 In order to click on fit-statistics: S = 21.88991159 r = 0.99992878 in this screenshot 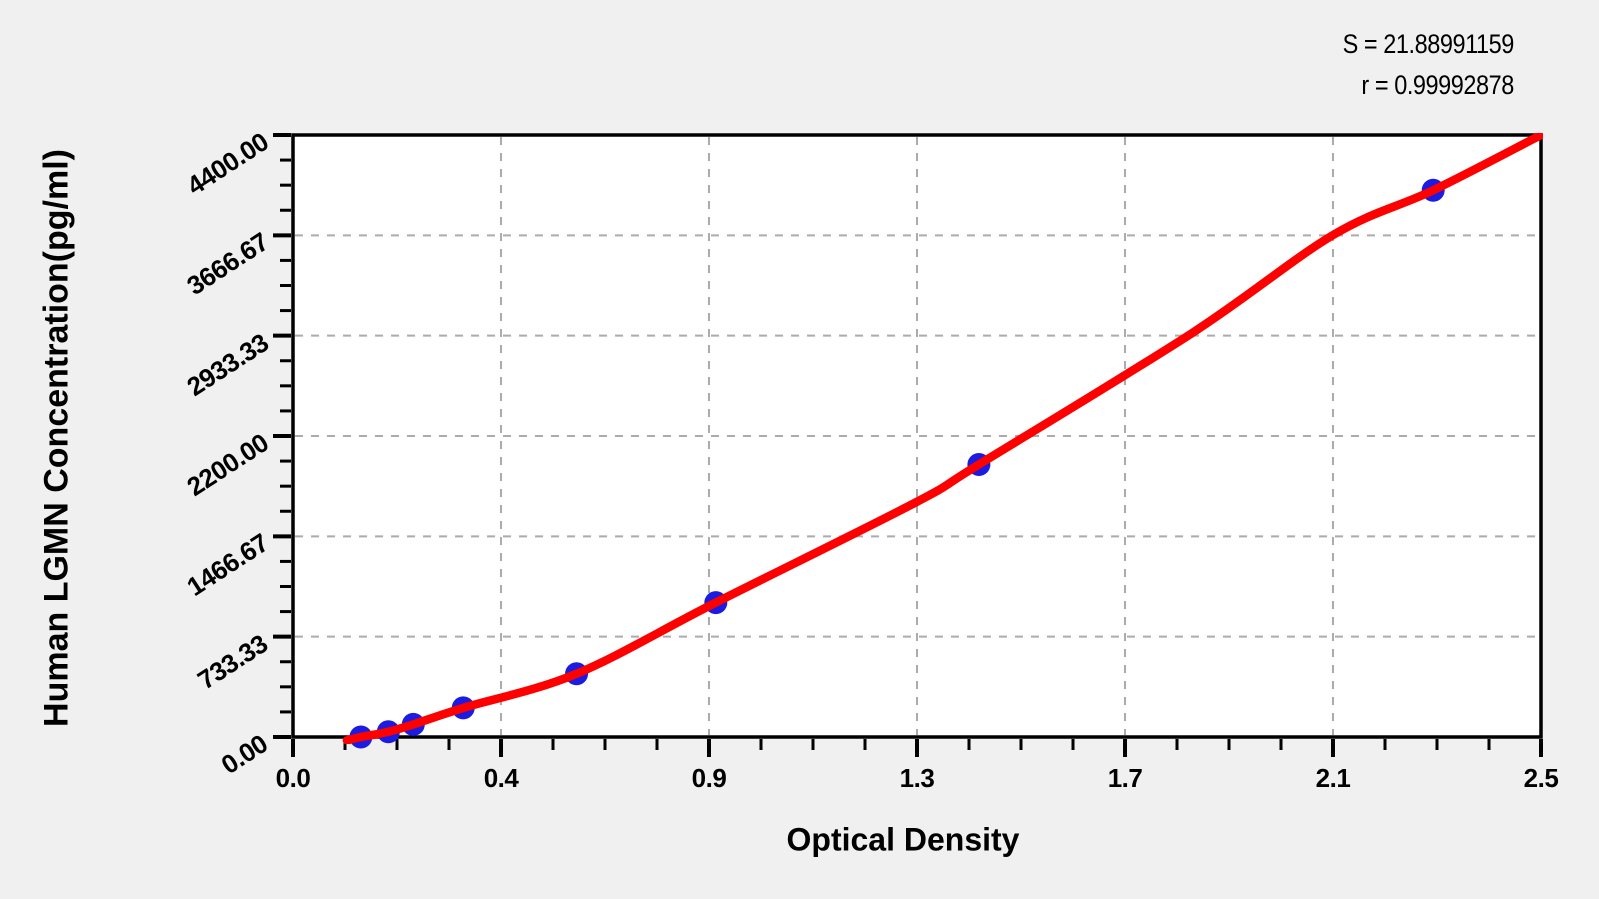, I will do `click(1428, 65)`.